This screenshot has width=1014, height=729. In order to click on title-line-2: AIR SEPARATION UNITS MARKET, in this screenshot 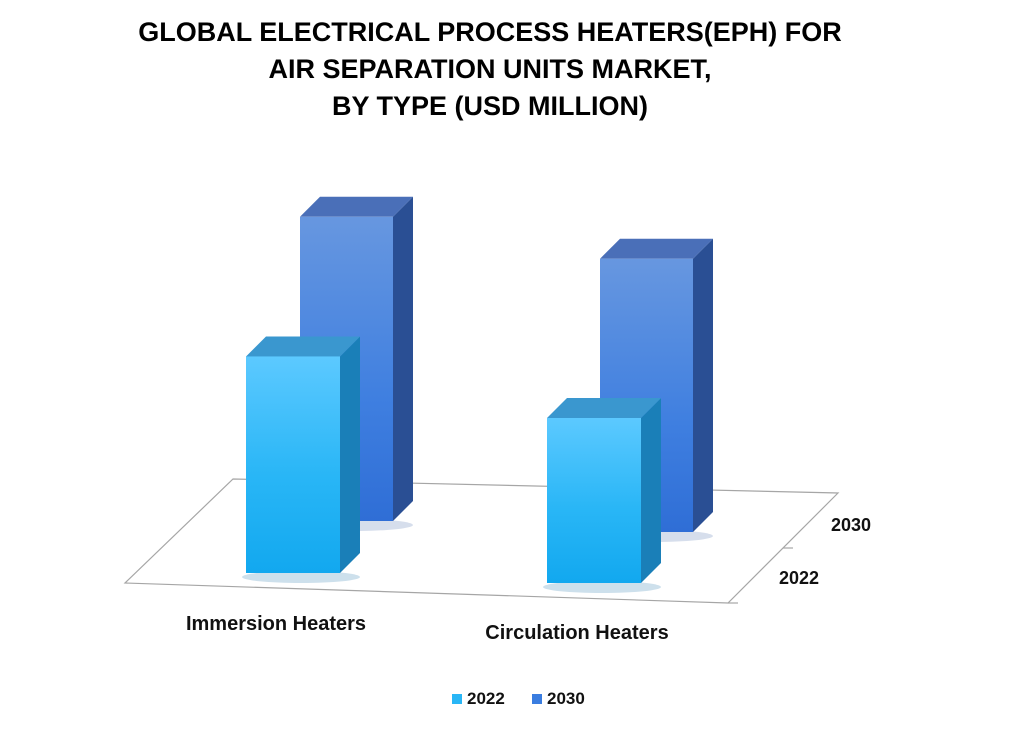, I will do `click(490, 69)`.